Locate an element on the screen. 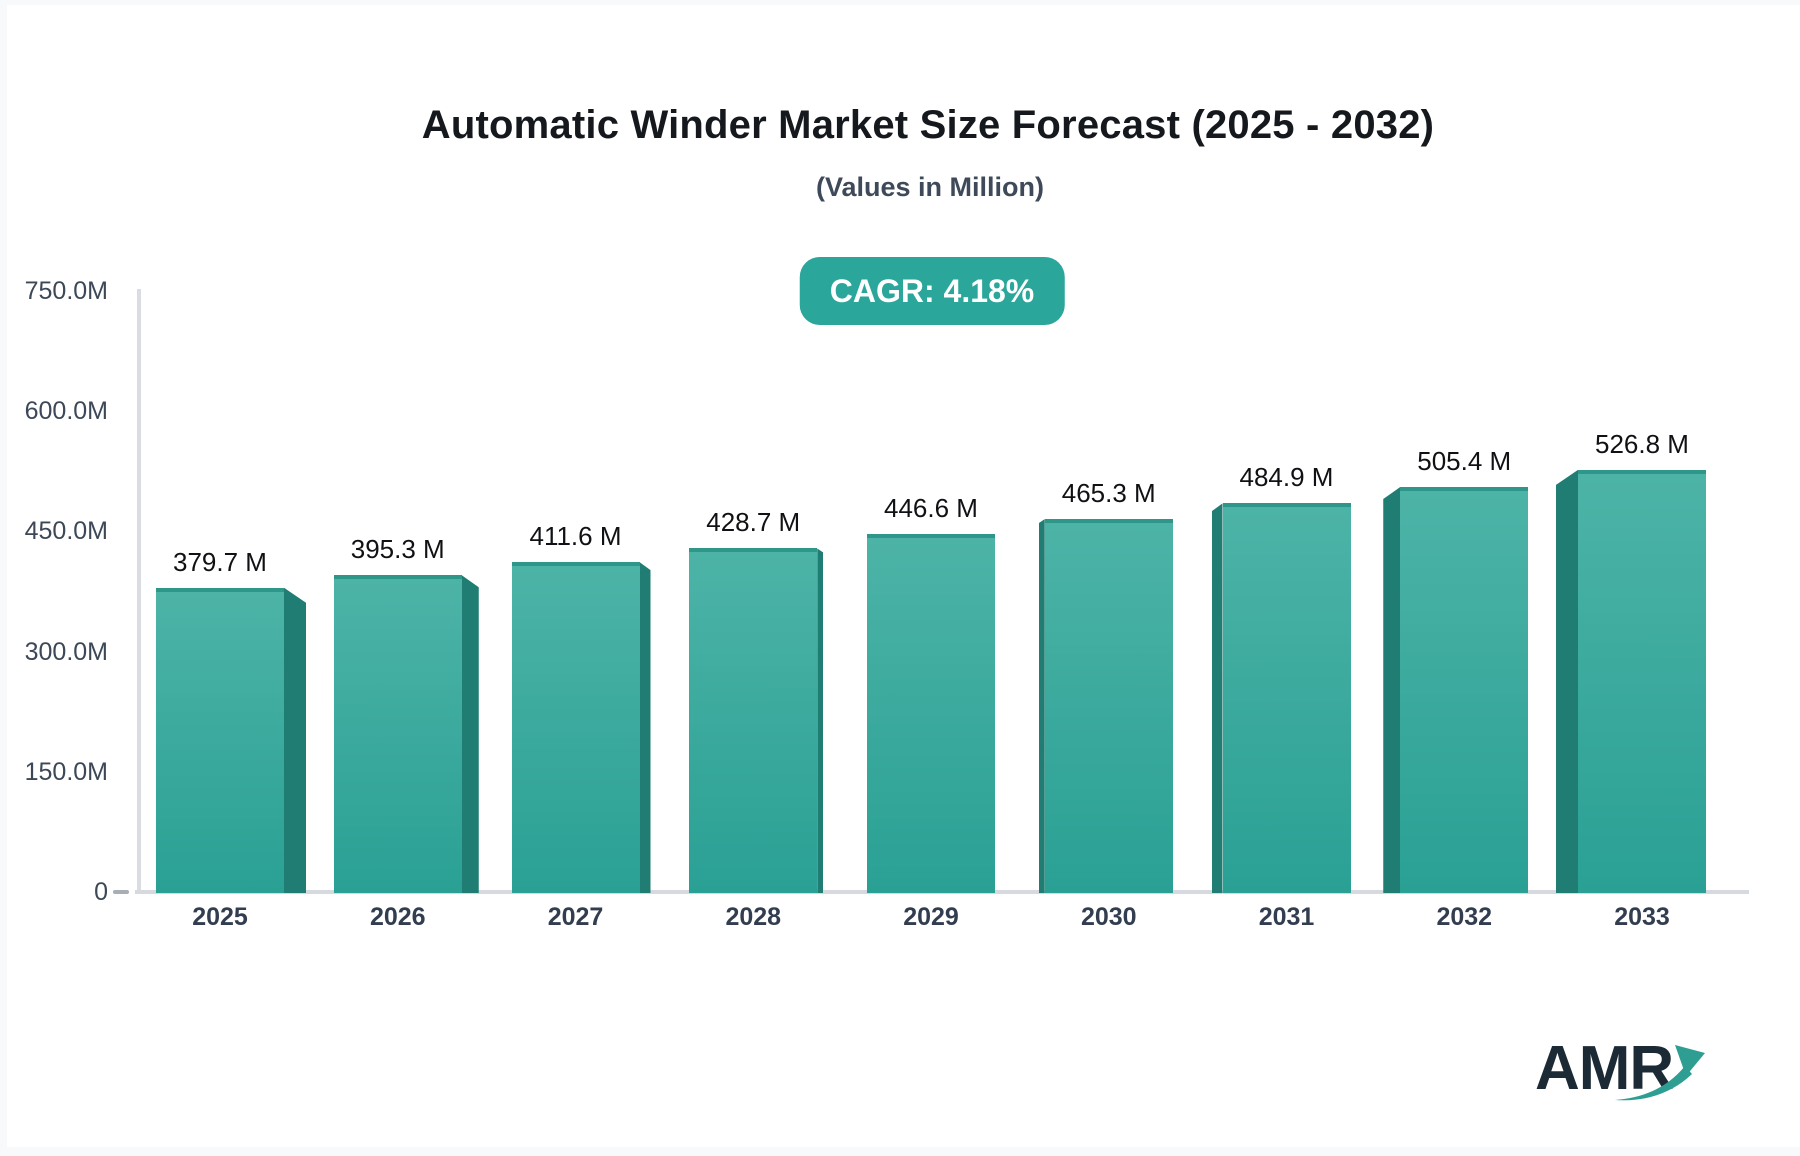 This screenshot has height=1156, width=1800. x-axis-label-2030: 2030 is located at coordinates (1108, 917).